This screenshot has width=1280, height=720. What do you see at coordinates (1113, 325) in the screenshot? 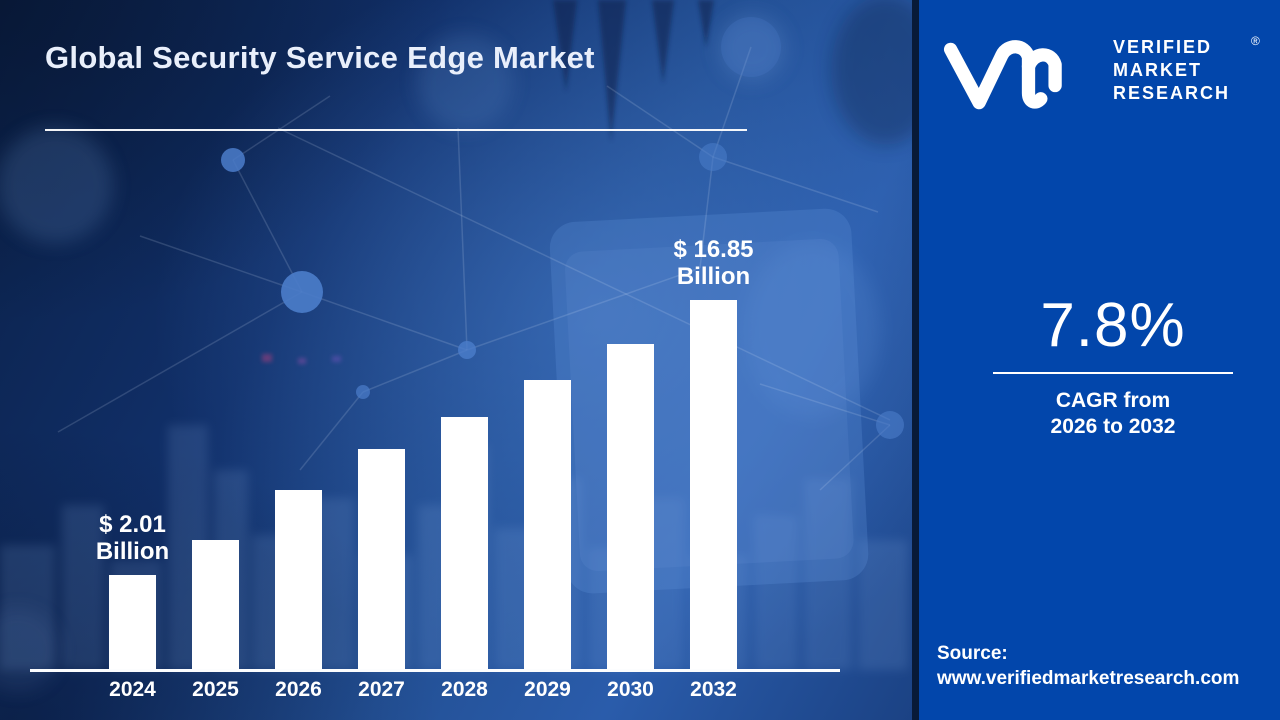
I see `cagr-value: 7.8%` at bounding box center [1113, 325].